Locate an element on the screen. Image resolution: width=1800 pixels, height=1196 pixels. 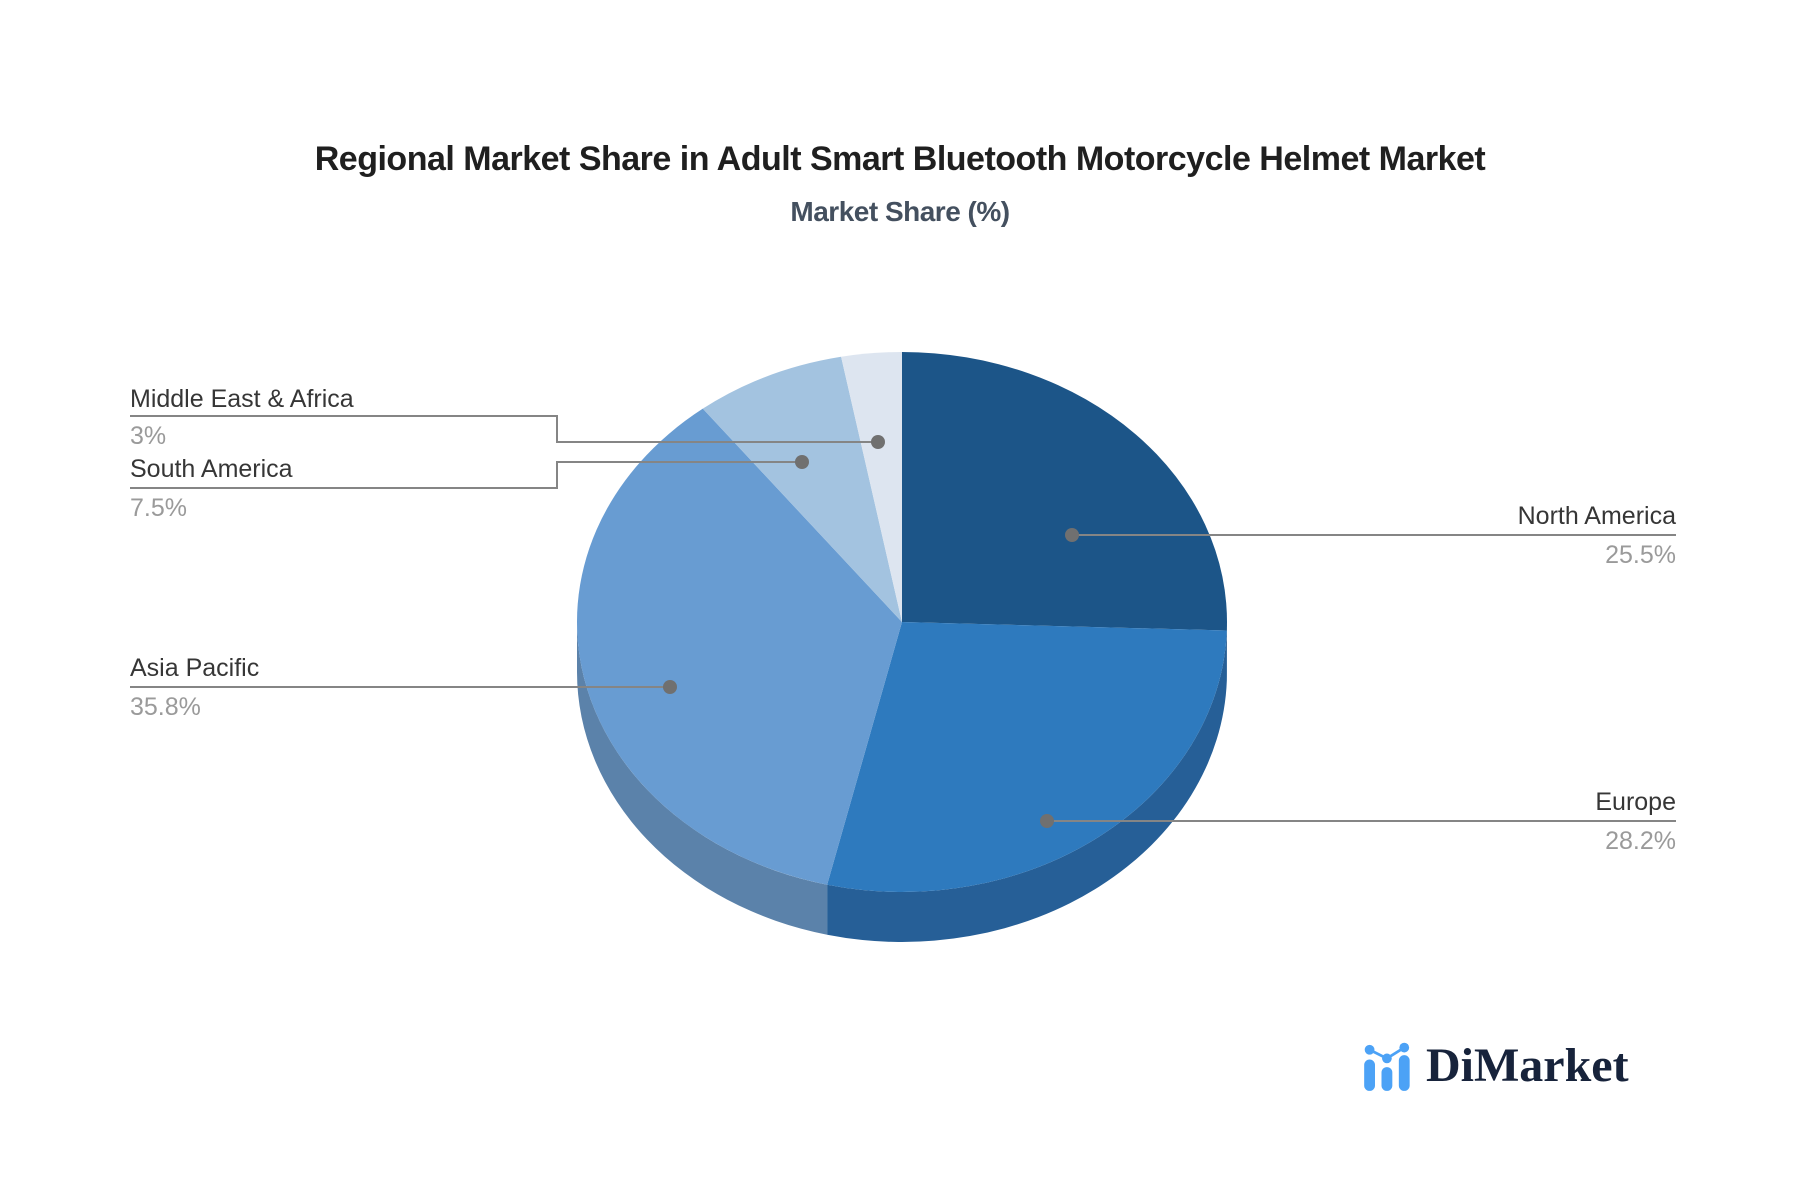
pie-side-asia-pacific is located at coordinates (702, 778).